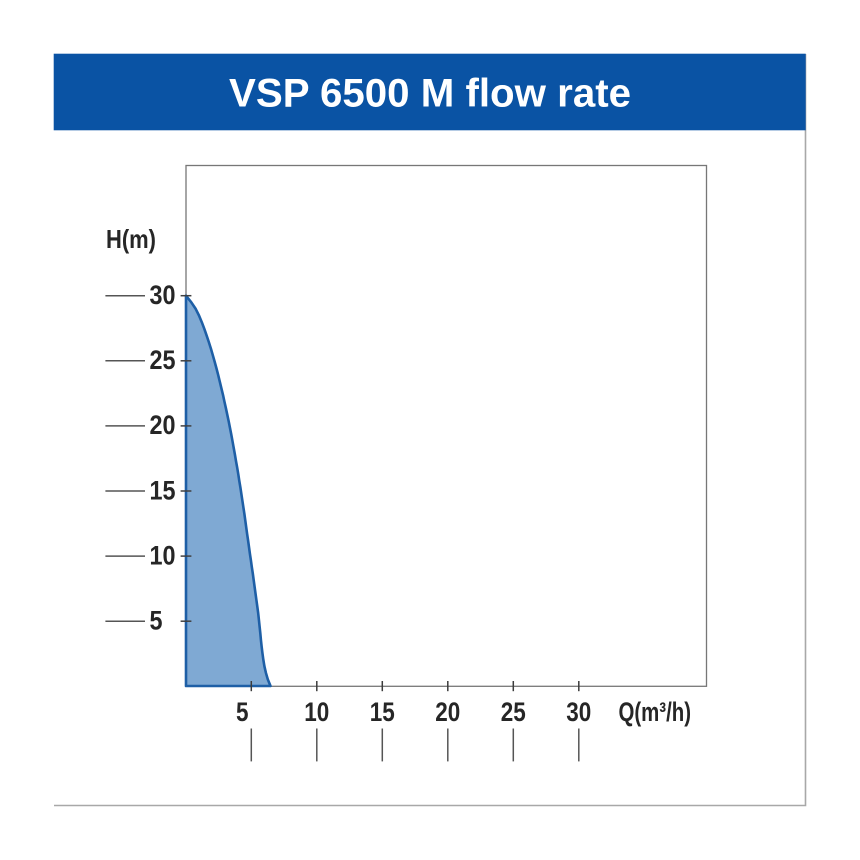  Describe the element at coordinates (655, 712) in the screenshot. I see `svg-text: Q(m³/h)` at that location.